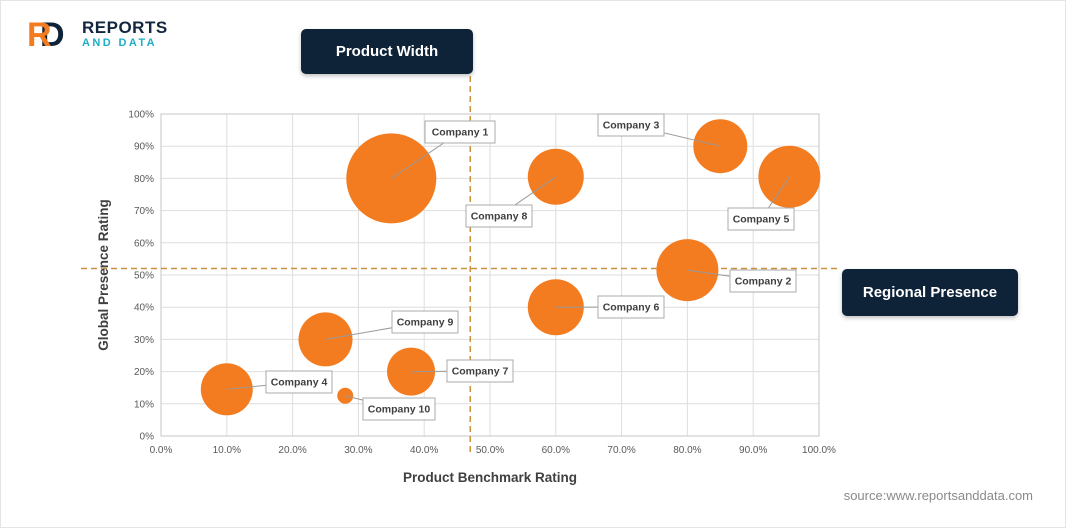 The width and height of the screenshot is (1066, 528). What do you see at coordinates (227, 450) in the screenshot?
I see `x-tick-label: 10.0%` at bounding box center [227, 450].